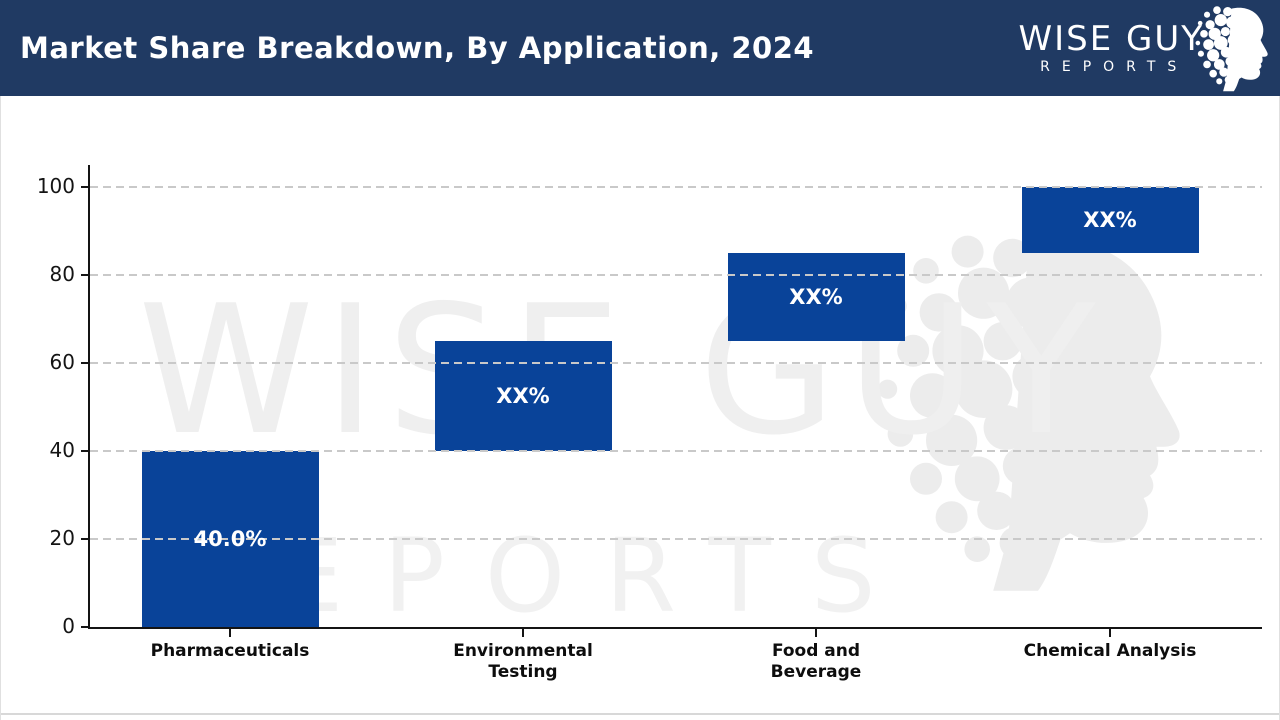 Image resolution: width=1280 pixels, height=720 pixels. I want to click on wiseguy-face-icon, so click(1231, 49).